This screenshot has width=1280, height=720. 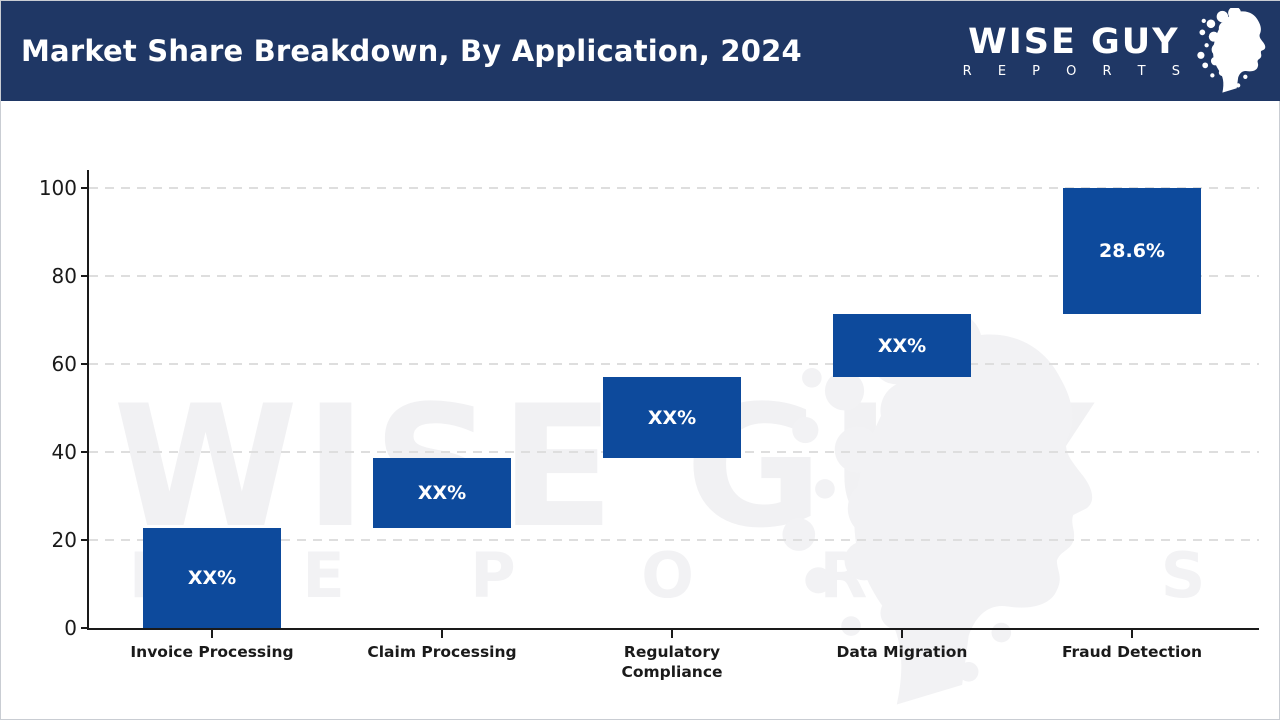 I want to click on bar-claim-processing: XX%, so click(x=442, y=493).